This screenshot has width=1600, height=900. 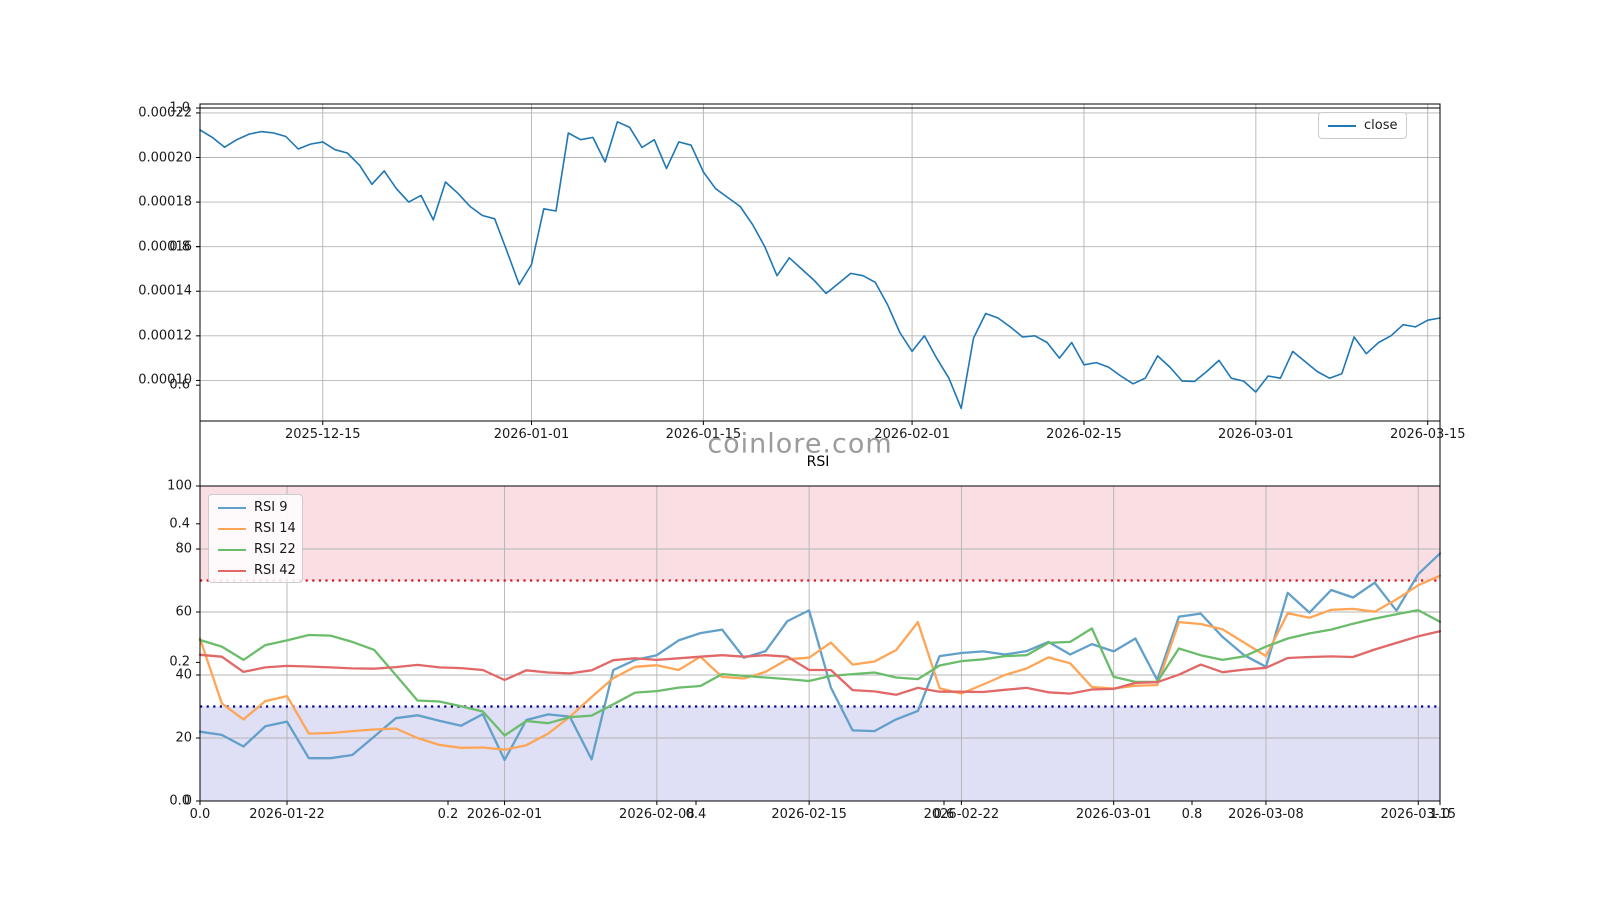 I want to click on rsi42-legend-label: RSI 42, so click(x=275, y=570).